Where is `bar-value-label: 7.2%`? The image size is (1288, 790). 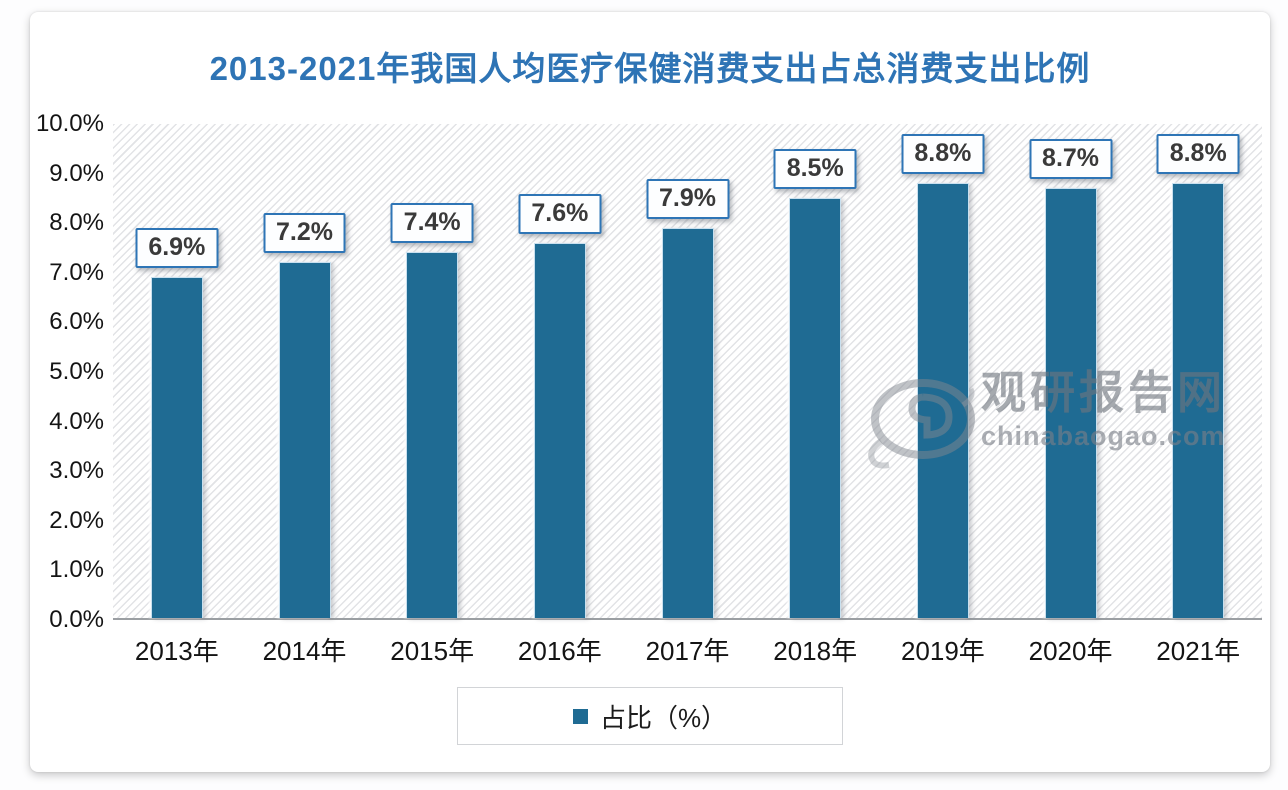
bar-value-label: 7.2% is located at coordinates (304, 233).